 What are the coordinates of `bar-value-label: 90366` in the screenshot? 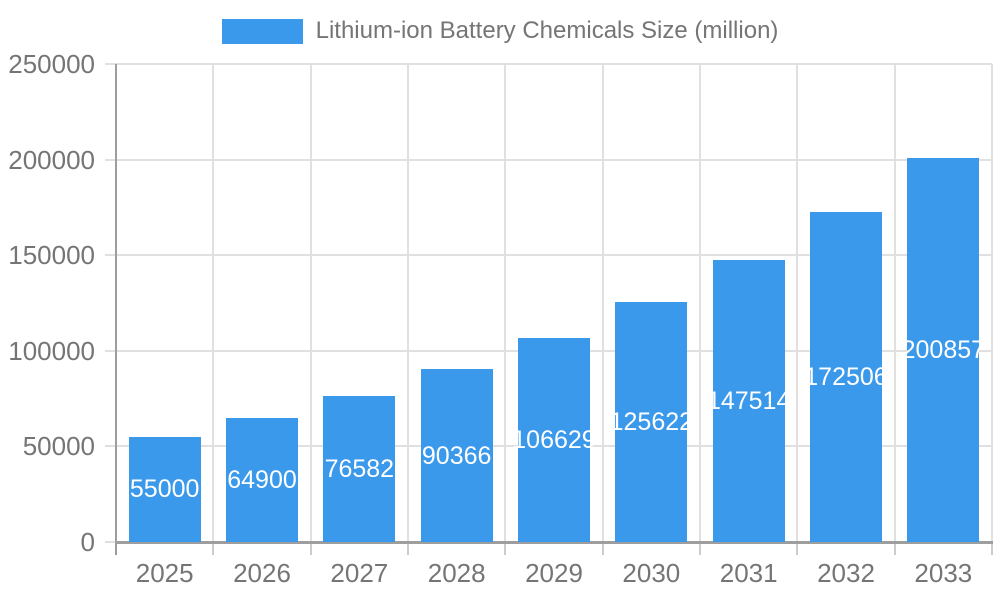 It's located at (456, 455).